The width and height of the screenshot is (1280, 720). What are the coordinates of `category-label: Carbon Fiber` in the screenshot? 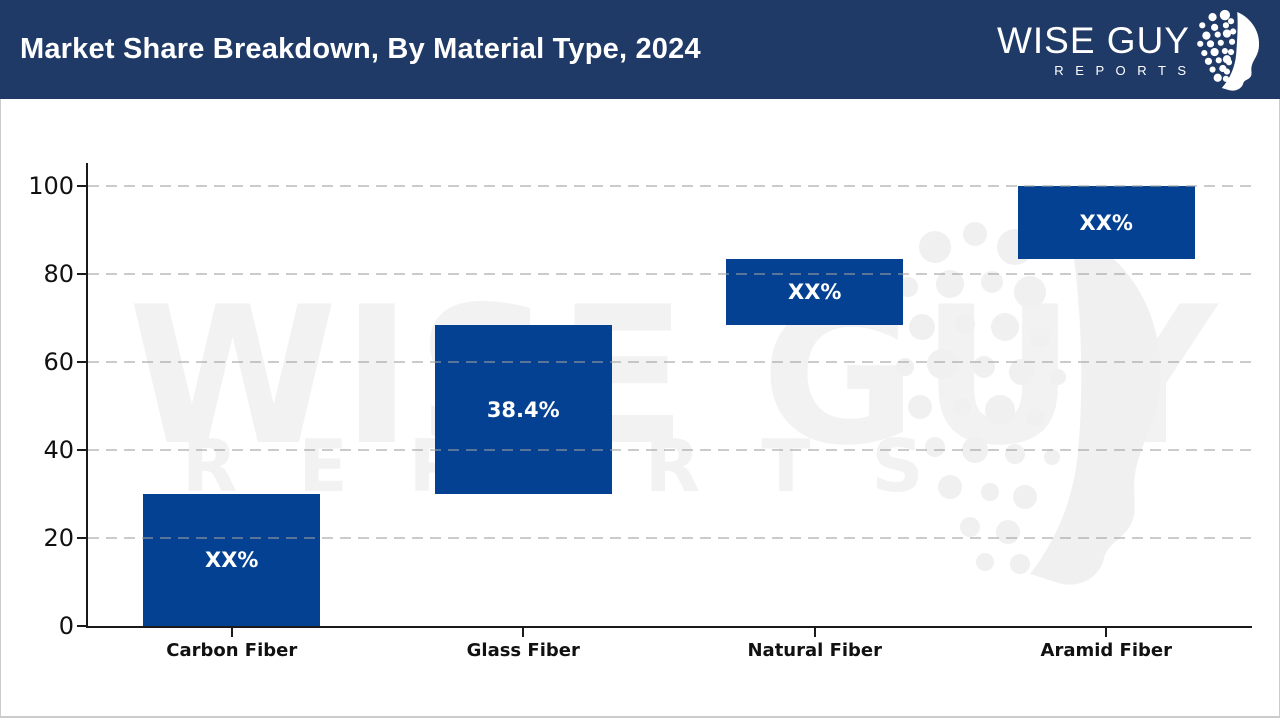 It's located at (232, 650).